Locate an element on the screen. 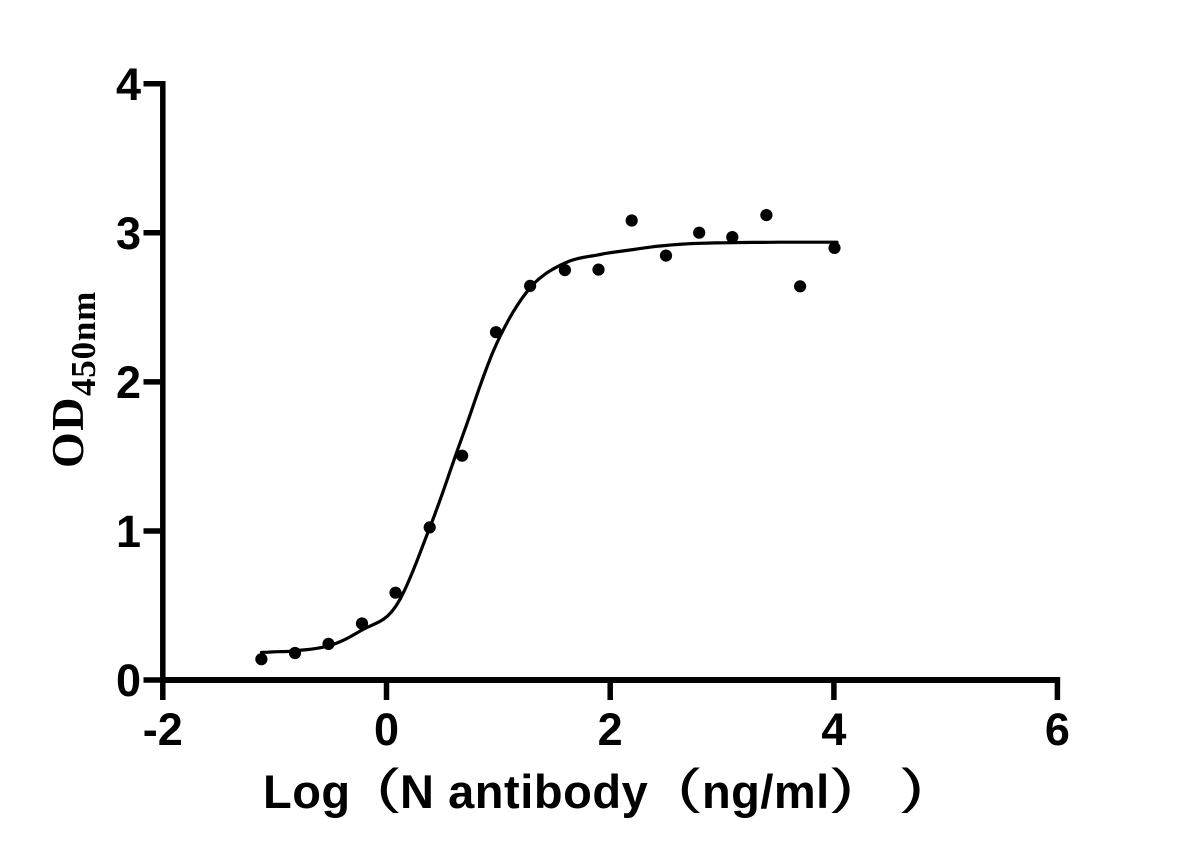  svg-text: 1 is located at coordinates (128, 531).